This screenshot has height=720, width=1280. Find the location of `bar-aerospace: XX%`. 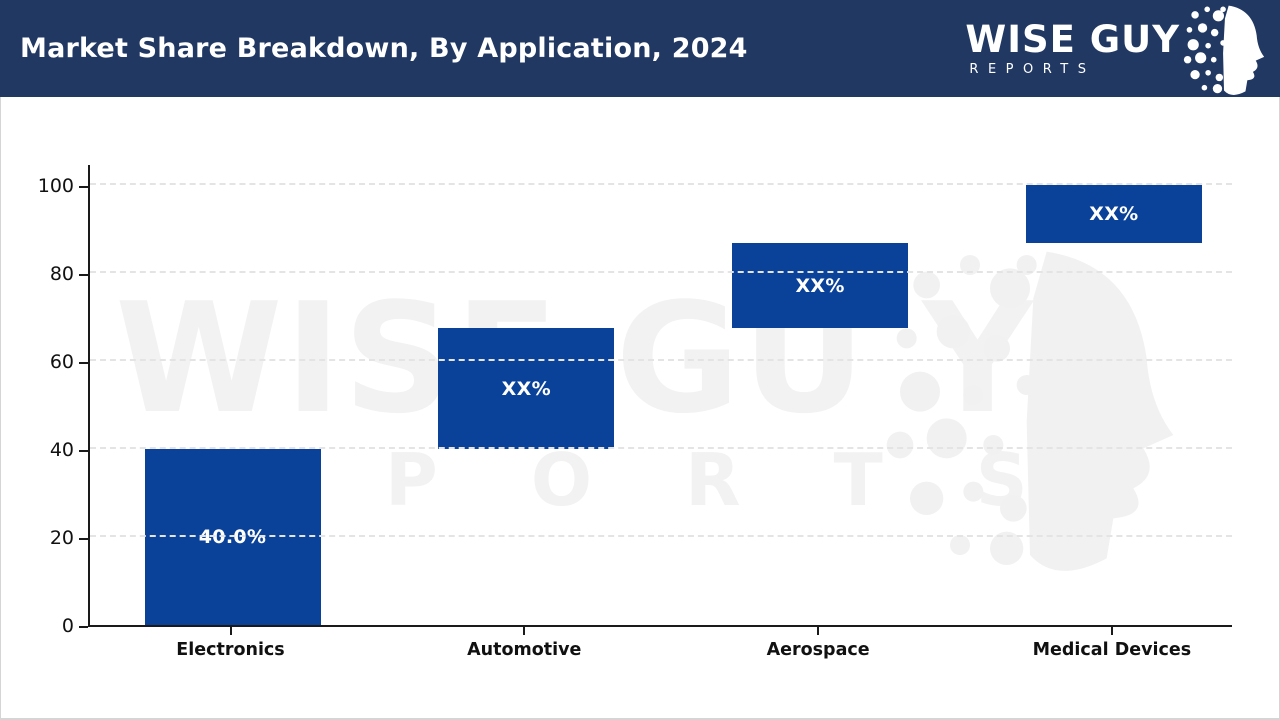

bar-aerospace: XX% is located at coordinates (820, 285).